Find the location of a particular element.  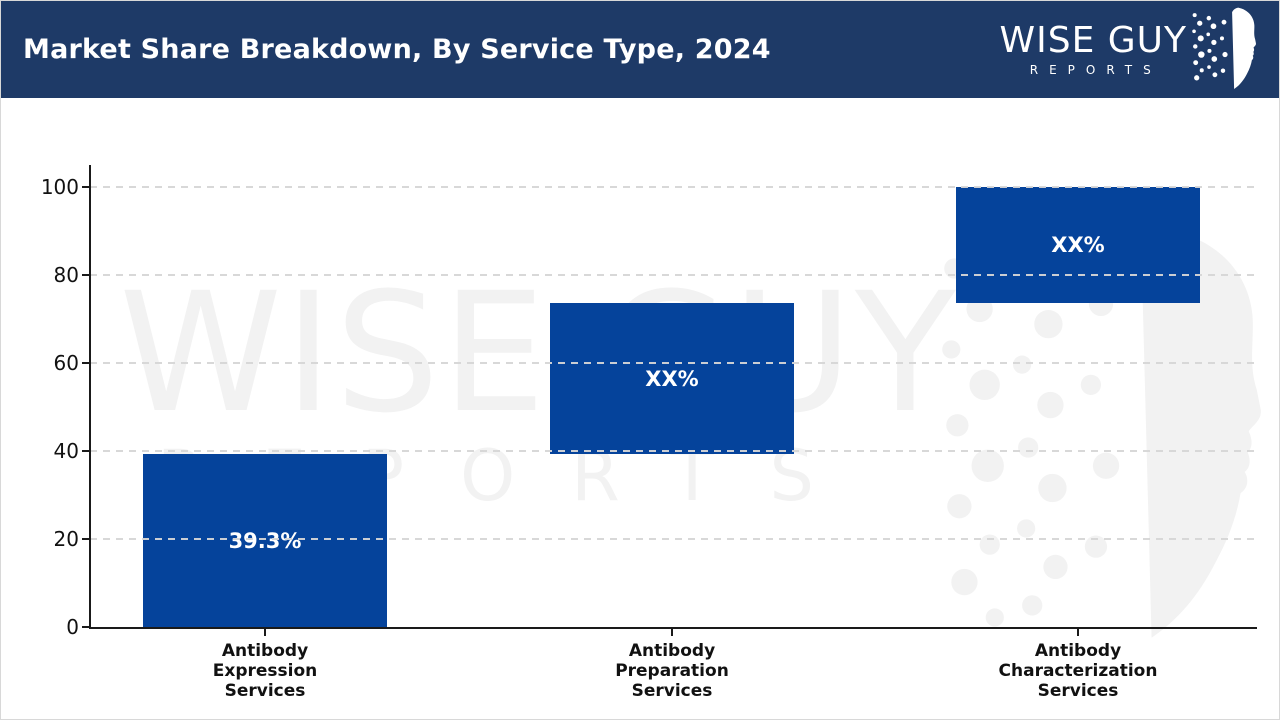

x-axis is located at coordinates (673, 628).